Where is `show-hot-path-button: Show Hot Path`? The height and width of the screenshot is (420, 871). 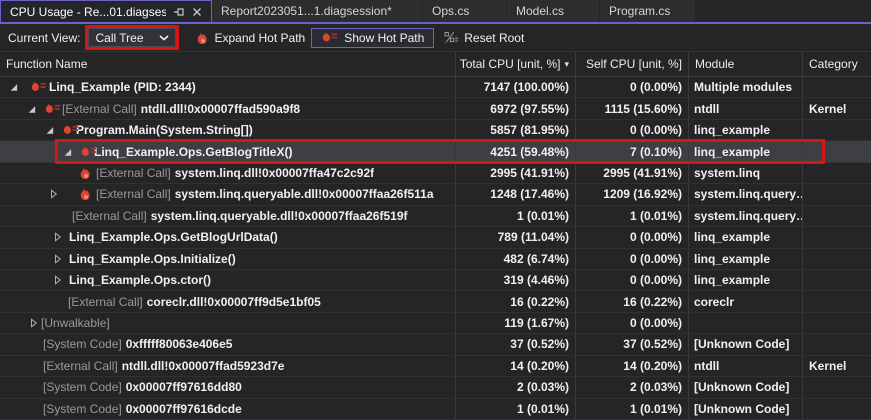 show-hot-path-button: Show Hot Path is located at coordinates (373, 37).